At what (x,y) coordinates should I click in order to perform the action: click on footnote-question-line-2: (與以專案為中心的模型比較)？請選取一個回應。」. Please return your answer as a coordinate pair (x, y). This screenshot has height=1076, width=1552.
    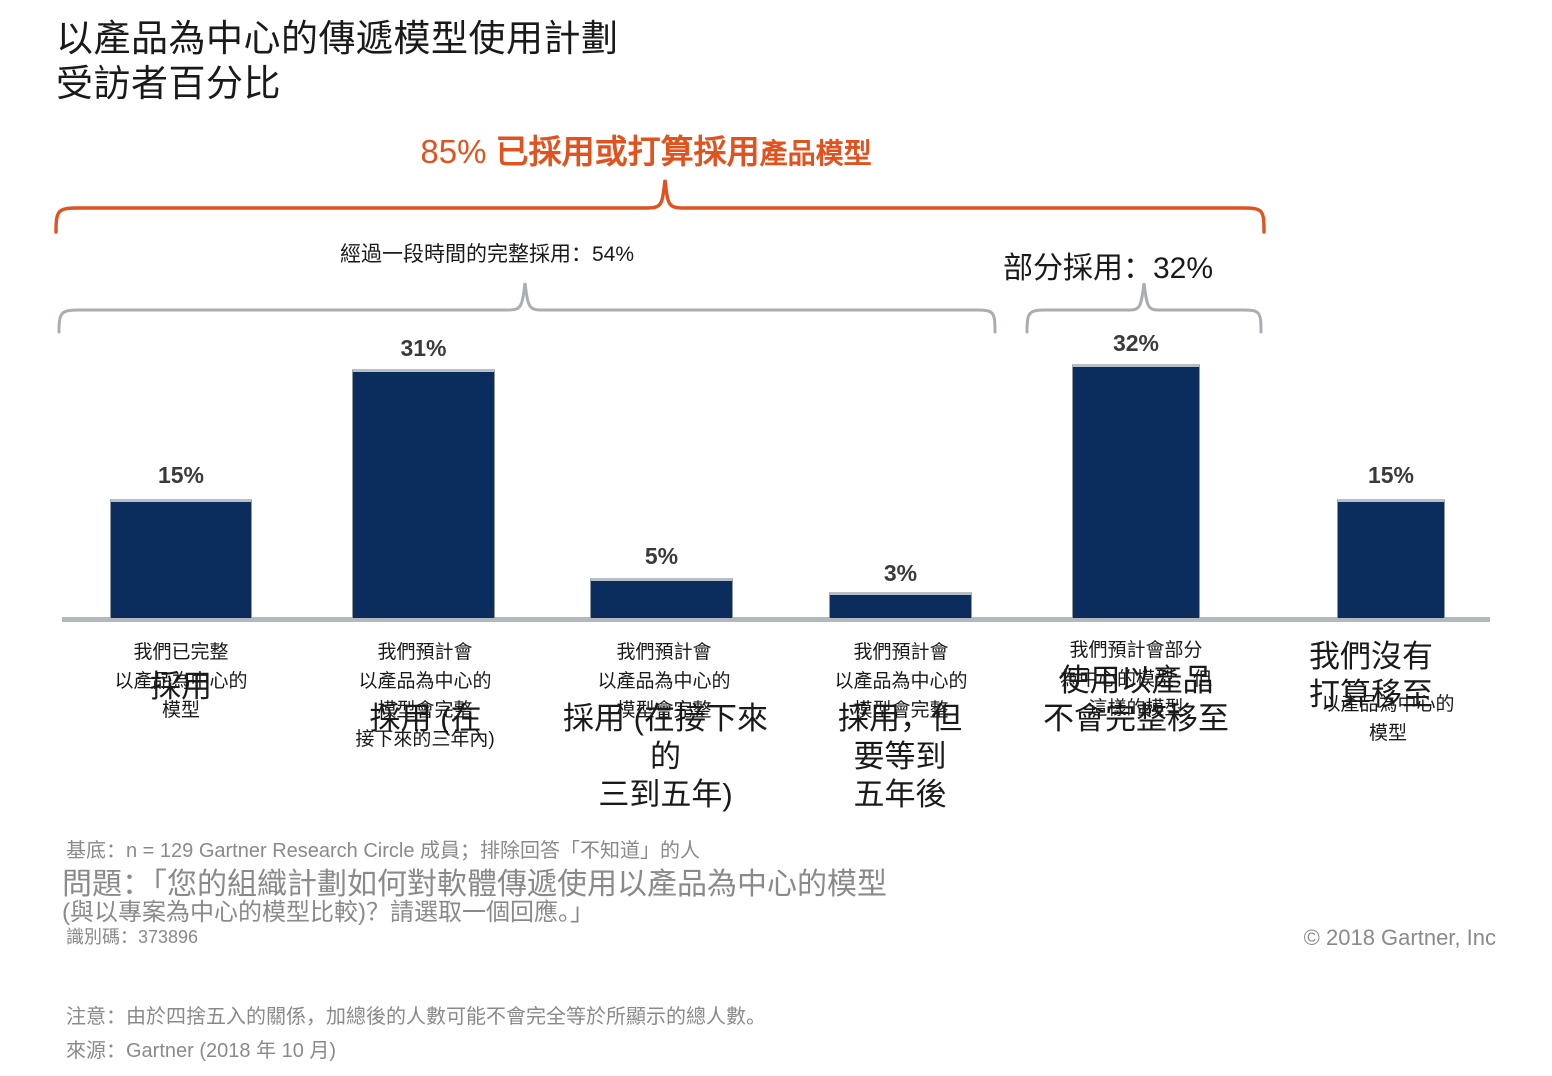
    Looking at the image, I should click on (328, 912).